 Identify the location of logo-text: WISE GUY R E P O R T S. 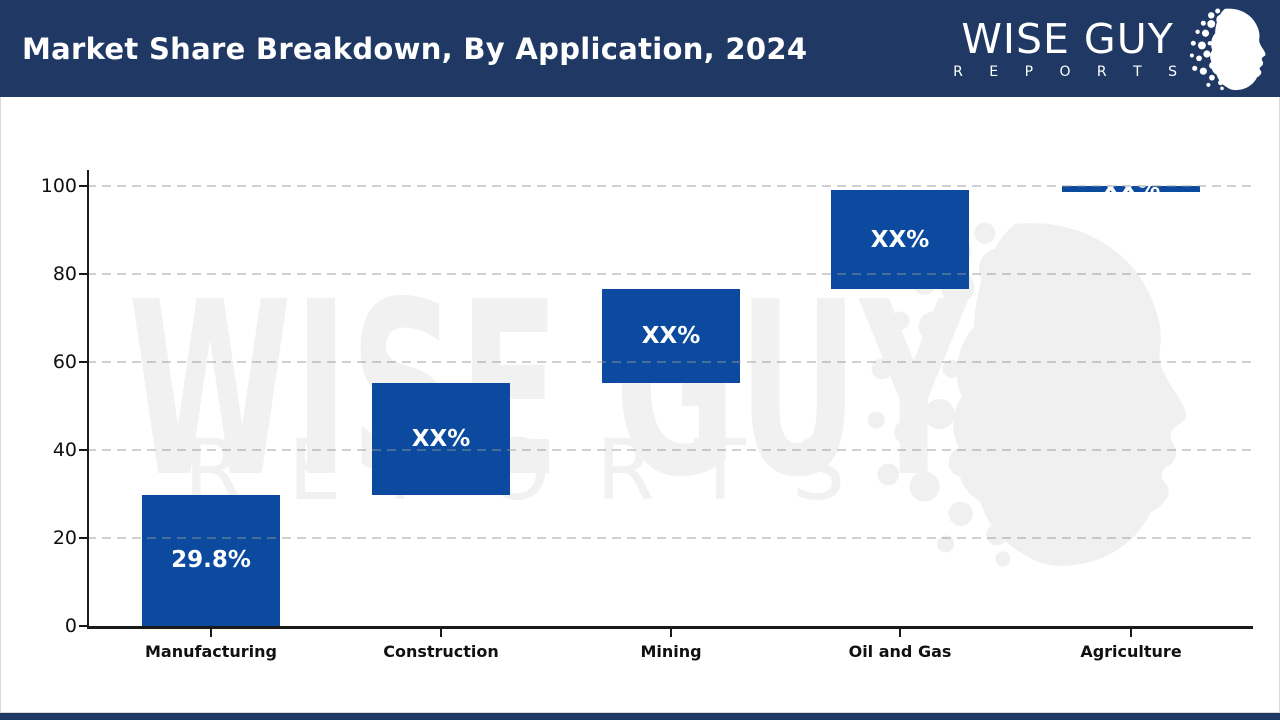
(1067, 47).